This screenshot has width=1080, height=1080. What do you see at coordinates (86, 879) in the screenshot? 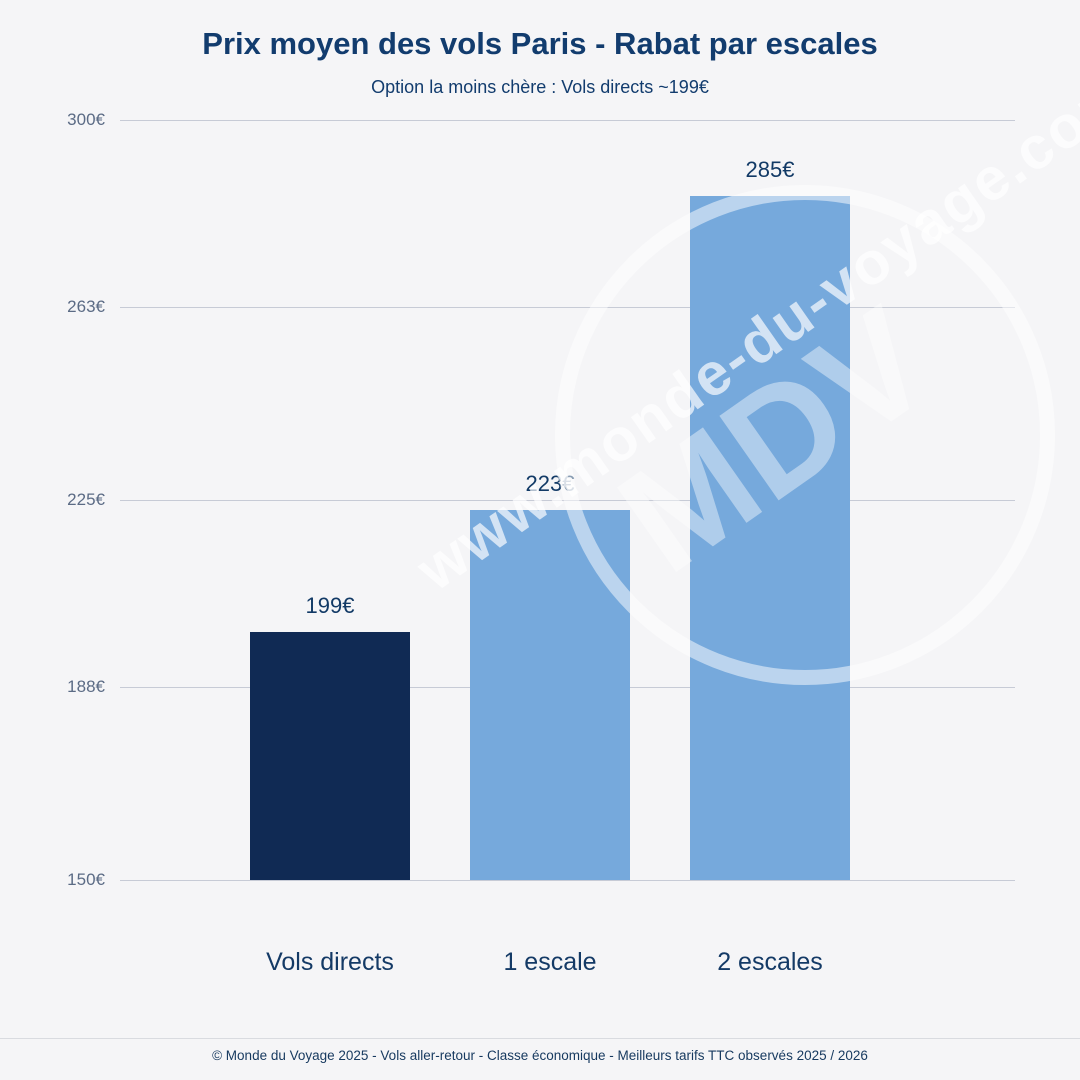
I see `y-tick-label: 150€` at bounding box center [86, 879].